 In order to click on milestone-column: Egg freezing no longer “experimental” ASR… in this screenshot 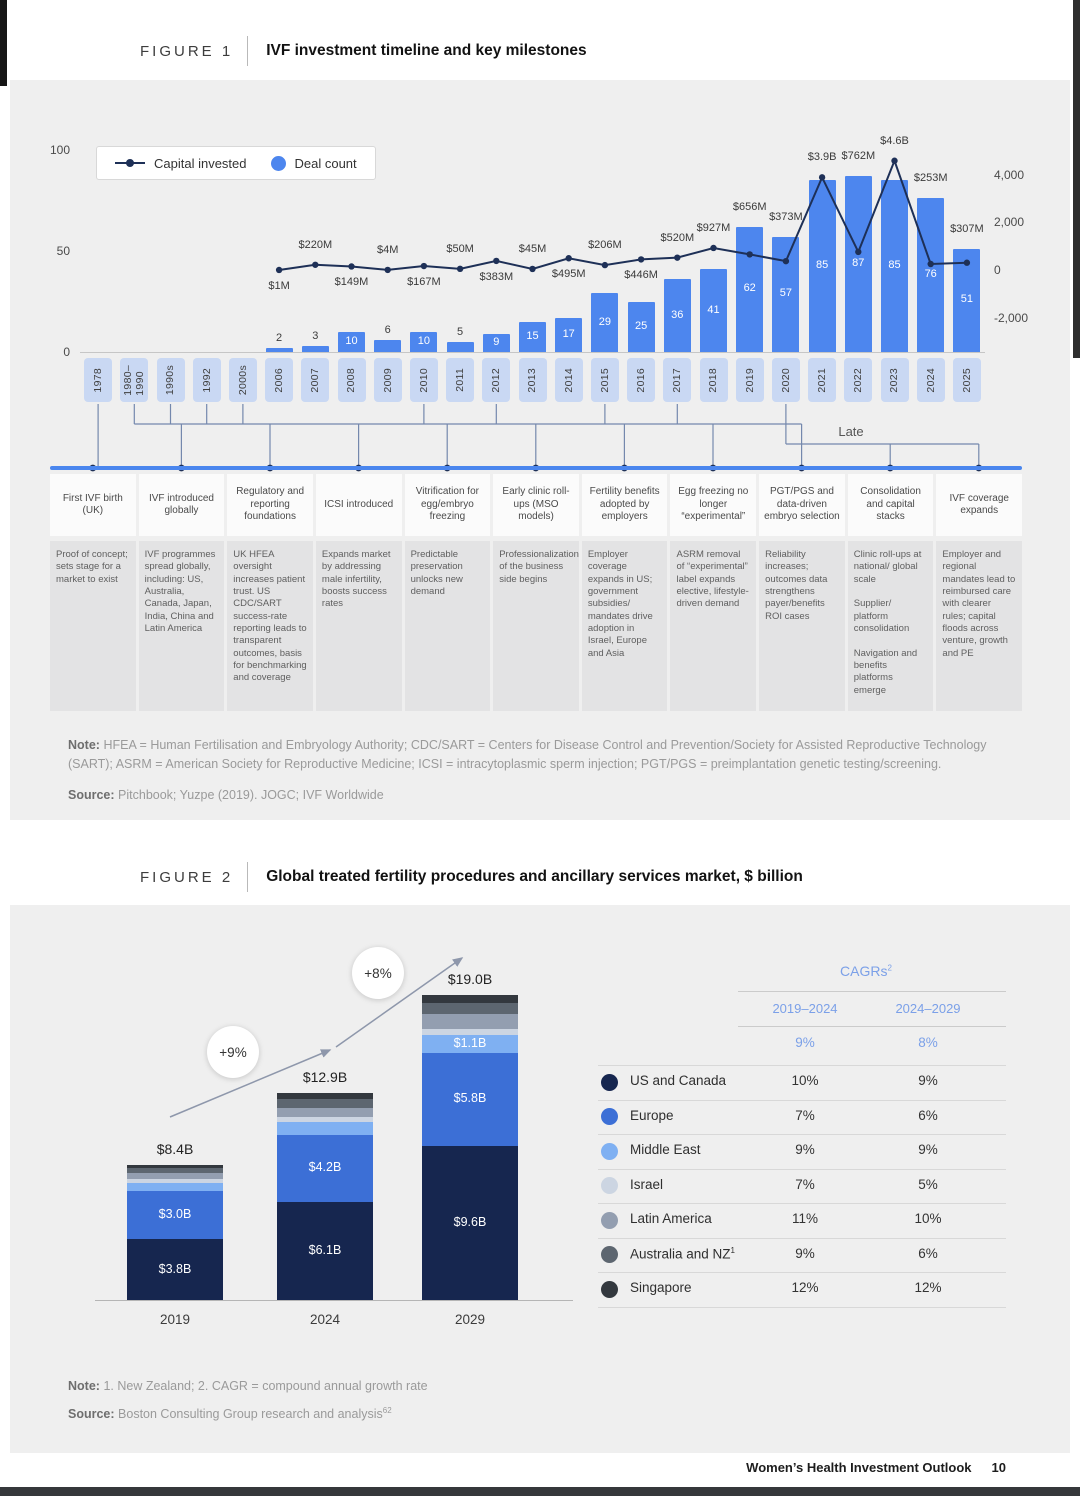, I will do `click(713, 592)`.